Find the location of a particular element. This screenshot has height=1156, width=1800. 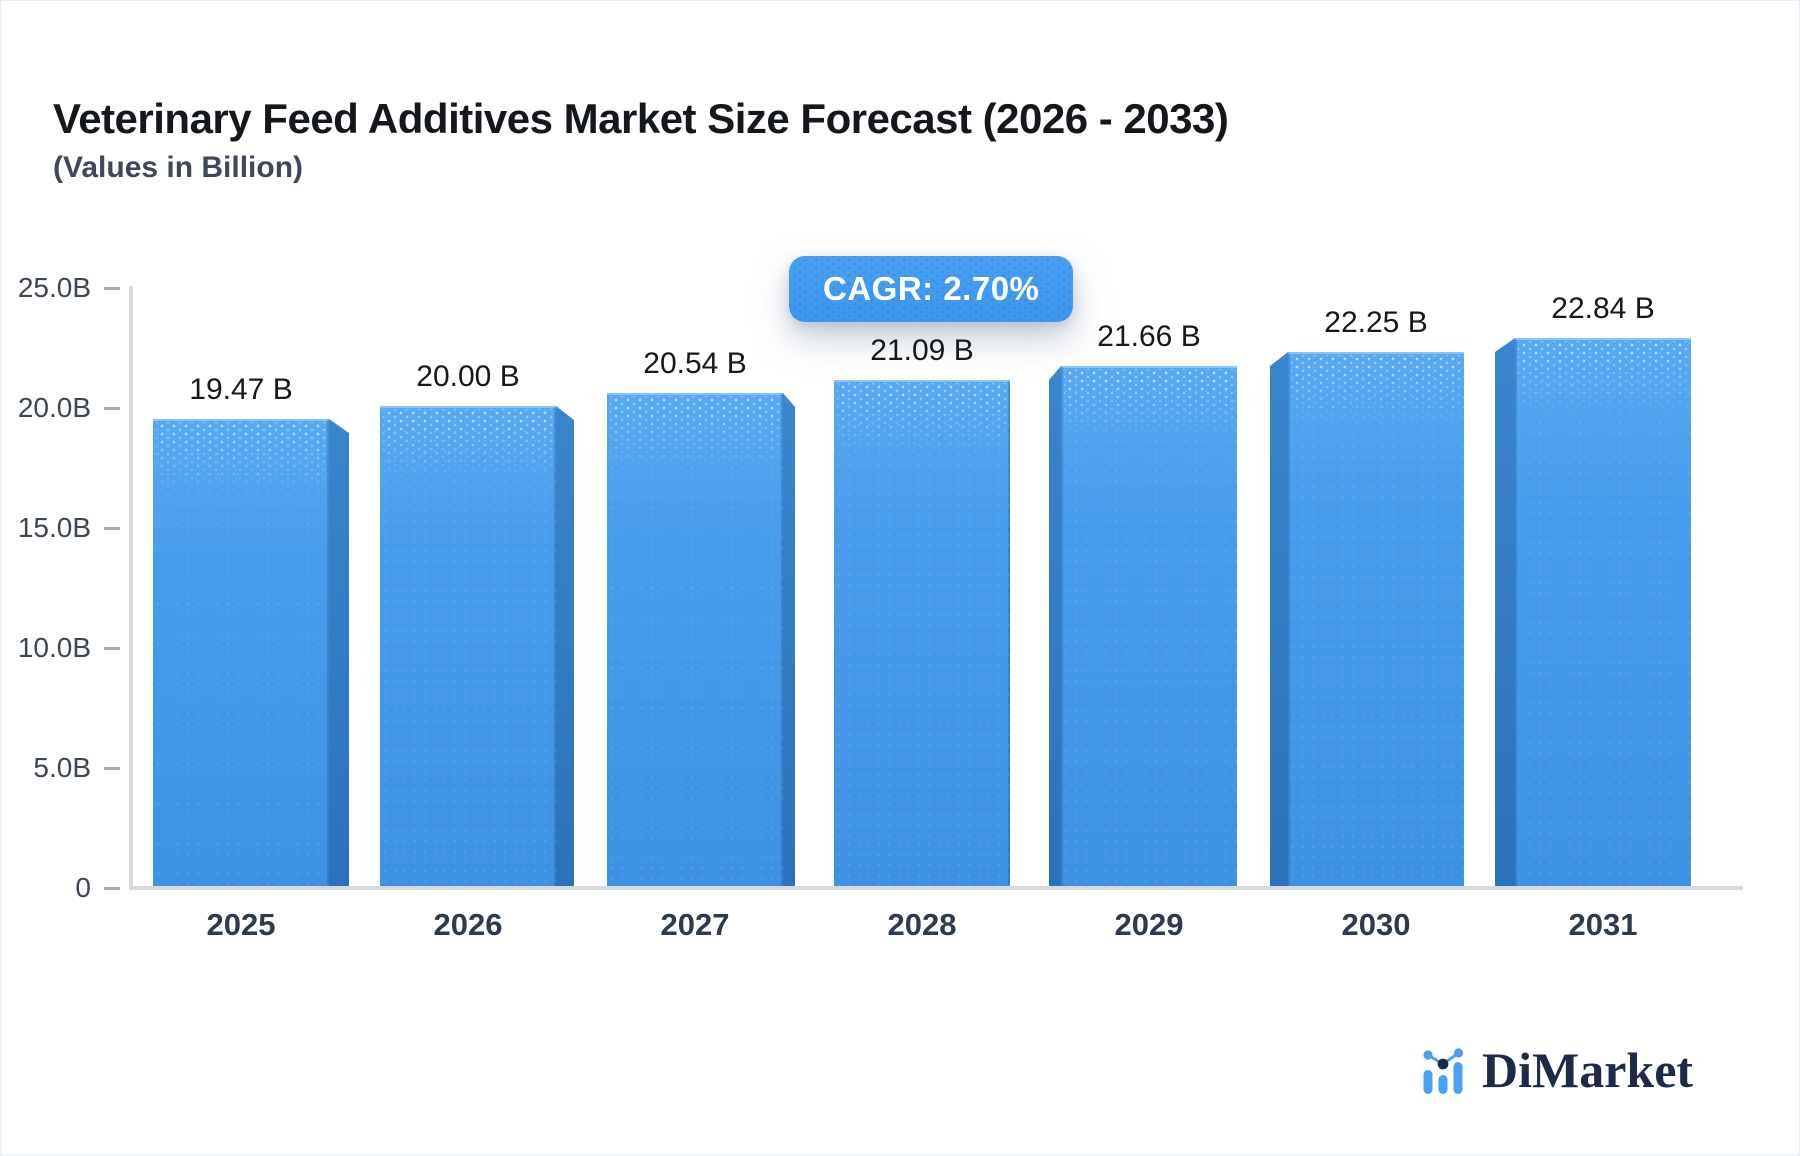

bar-2030 is located at coordinates (1367, 619).